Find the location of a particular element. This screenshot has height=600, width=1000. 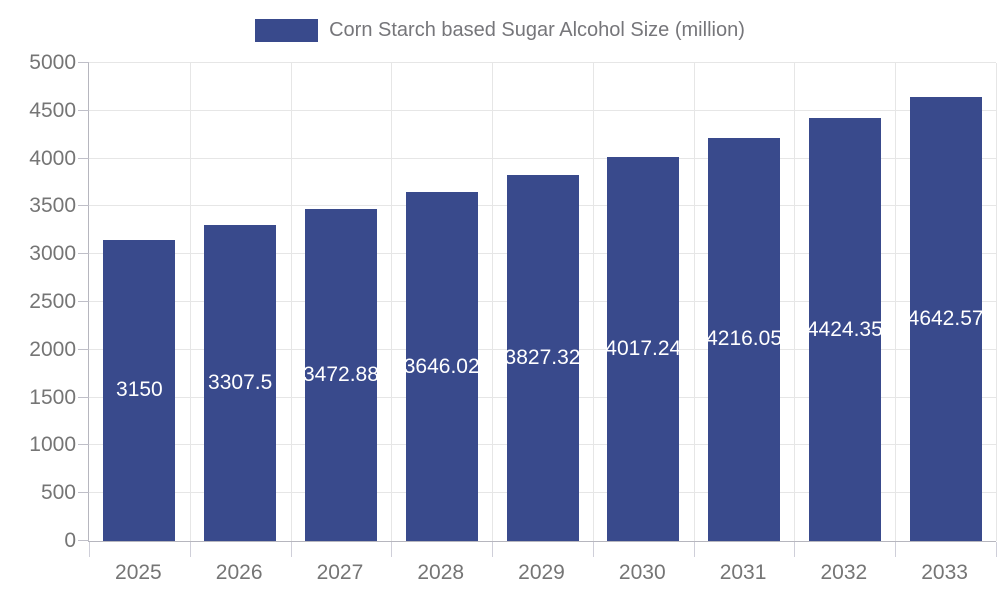

y-axis-label: 0 is located at coordinates (70, 540).